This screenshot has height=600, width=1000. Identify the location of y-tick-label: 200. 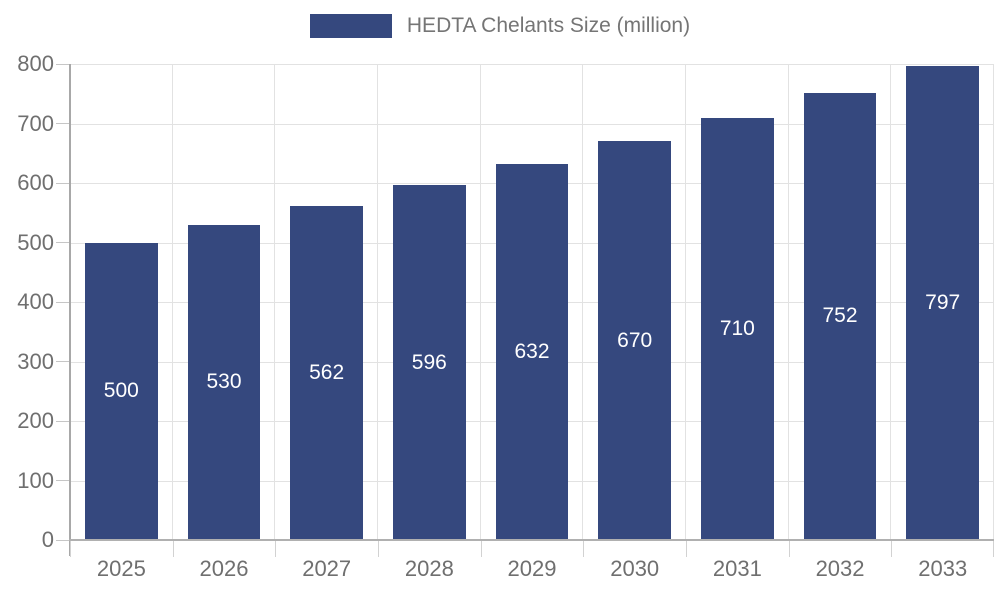
(35, 420).